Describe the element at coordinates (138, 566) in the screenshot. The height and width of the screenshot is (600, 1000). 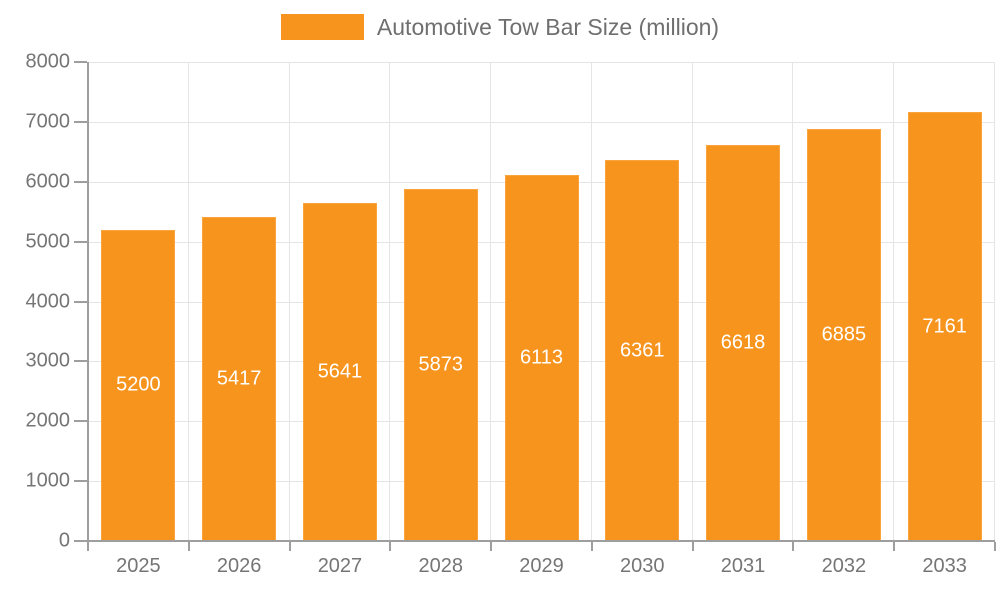
I see `x-axis-tick-label: 2025` at that location.